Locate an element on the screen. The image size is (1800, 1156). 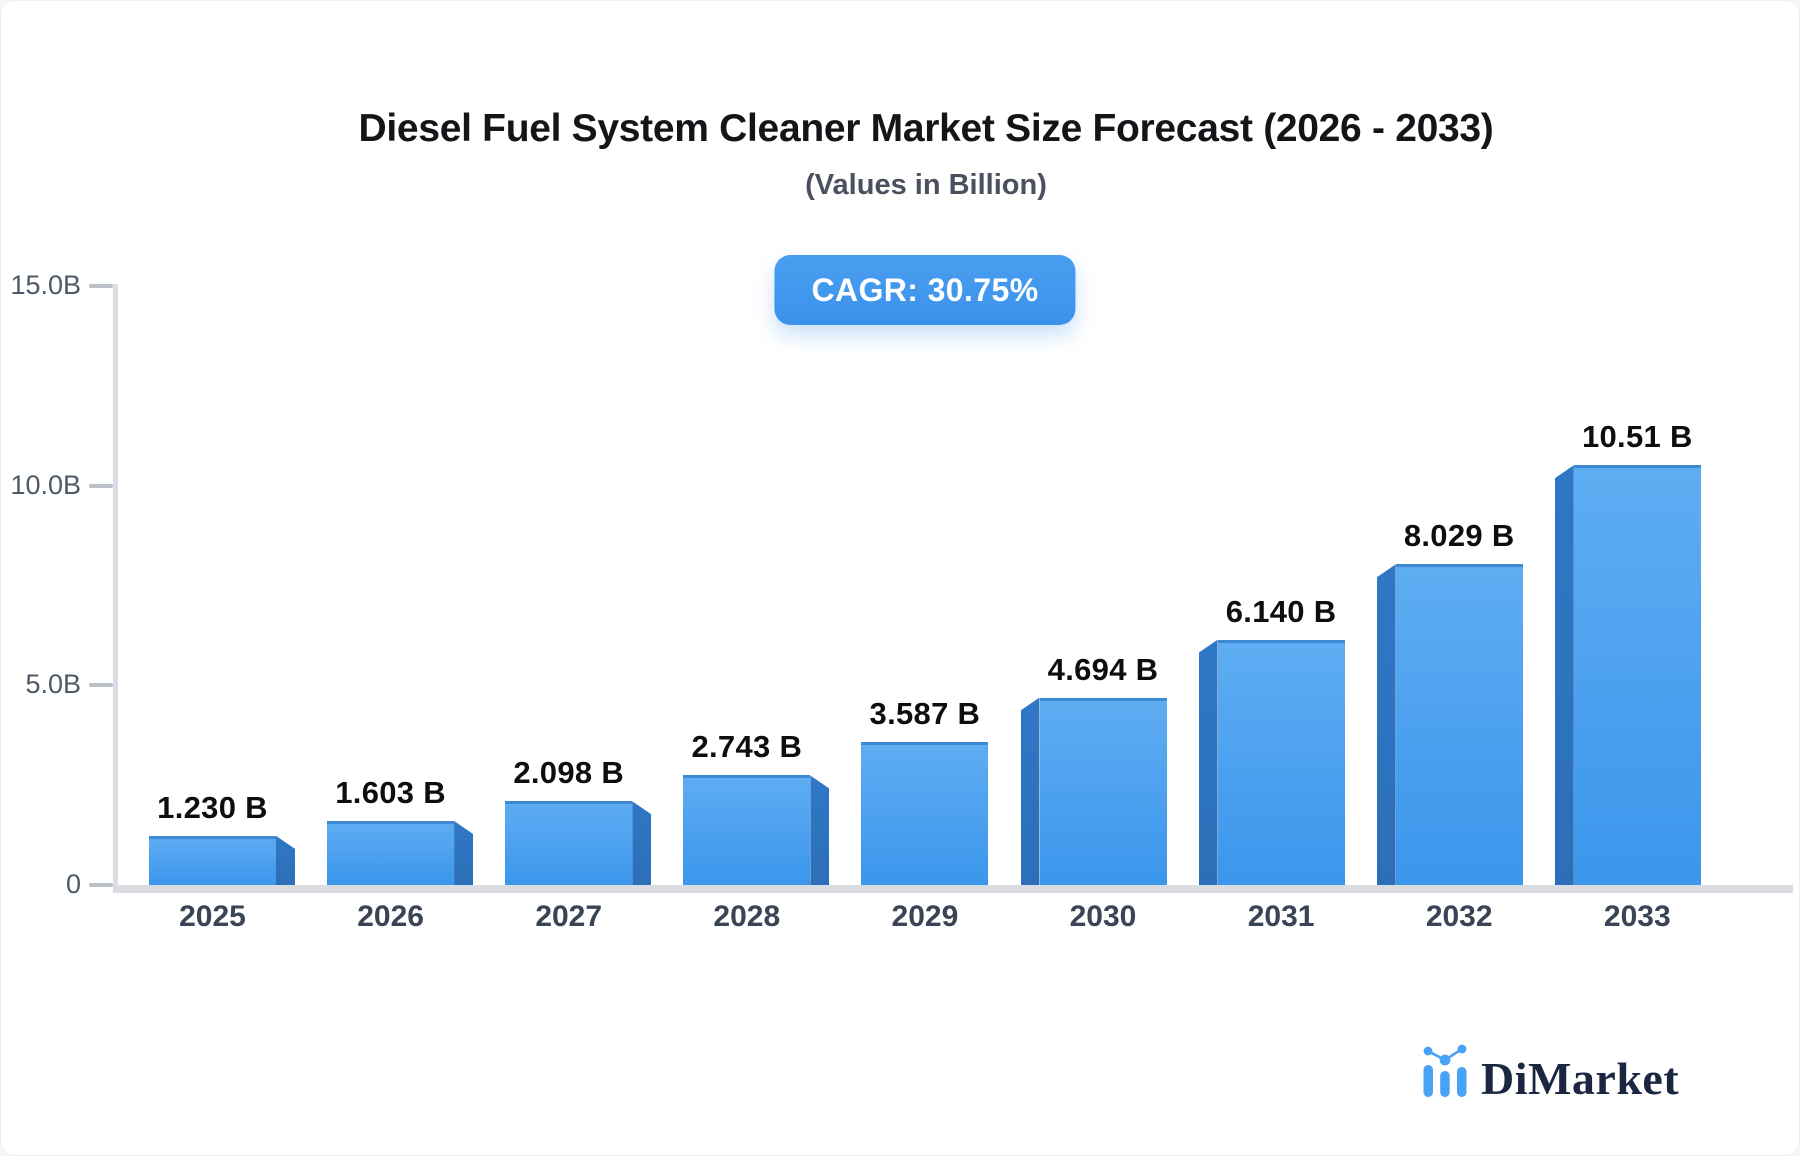
bar-side-2026 is located at coordinates (464, 852).